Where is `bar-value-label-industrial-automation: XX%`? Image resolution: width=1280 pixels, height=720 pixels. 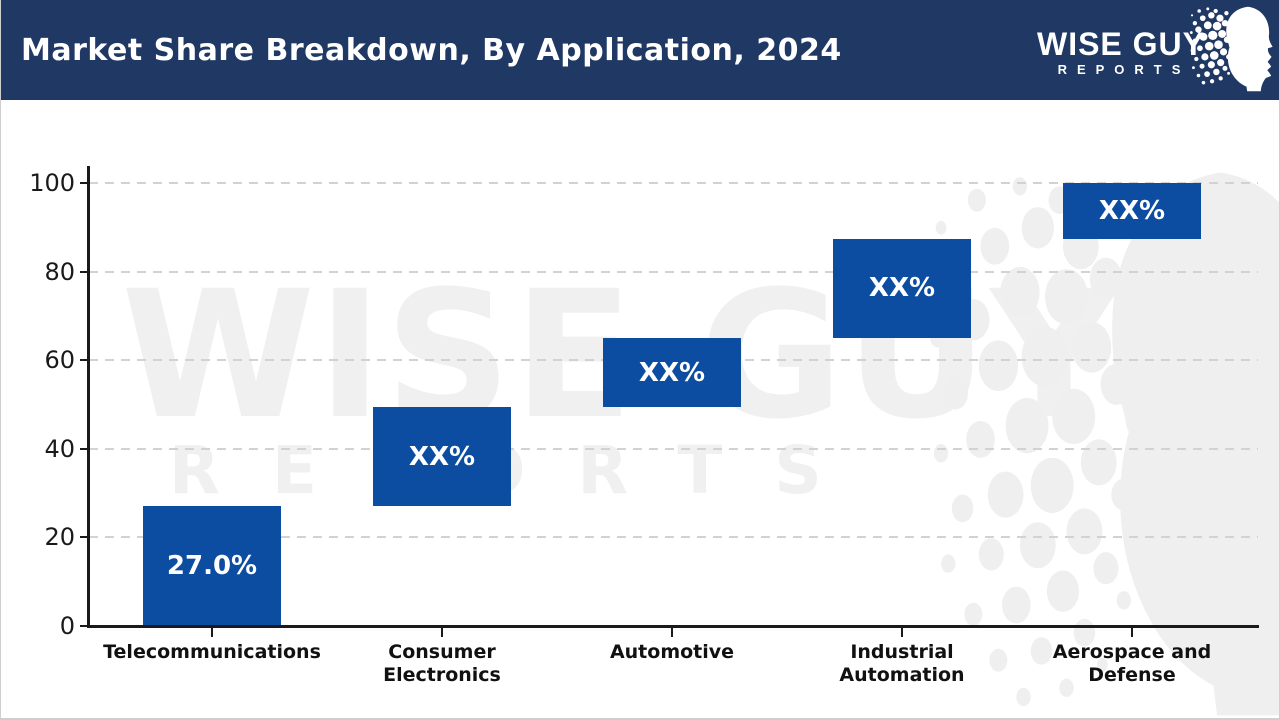 bar-value-label-industrial-automation: XX% is located at coordinates (902, 288).